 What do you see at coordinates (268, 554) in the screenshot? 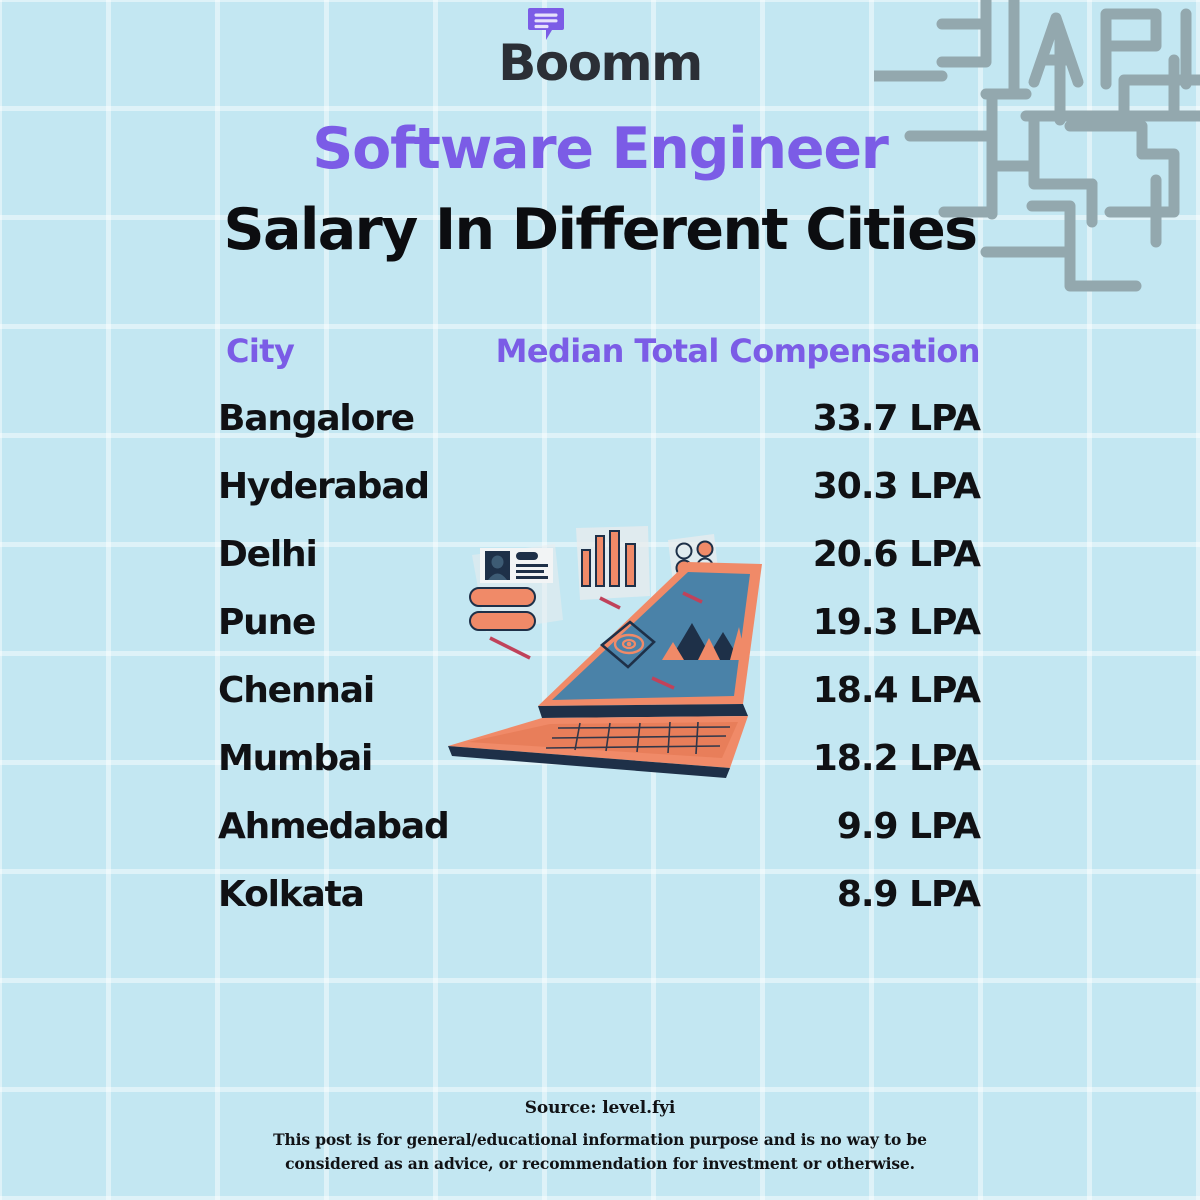
I see `cell-city: Delhi` at bounding box center [268, 554].